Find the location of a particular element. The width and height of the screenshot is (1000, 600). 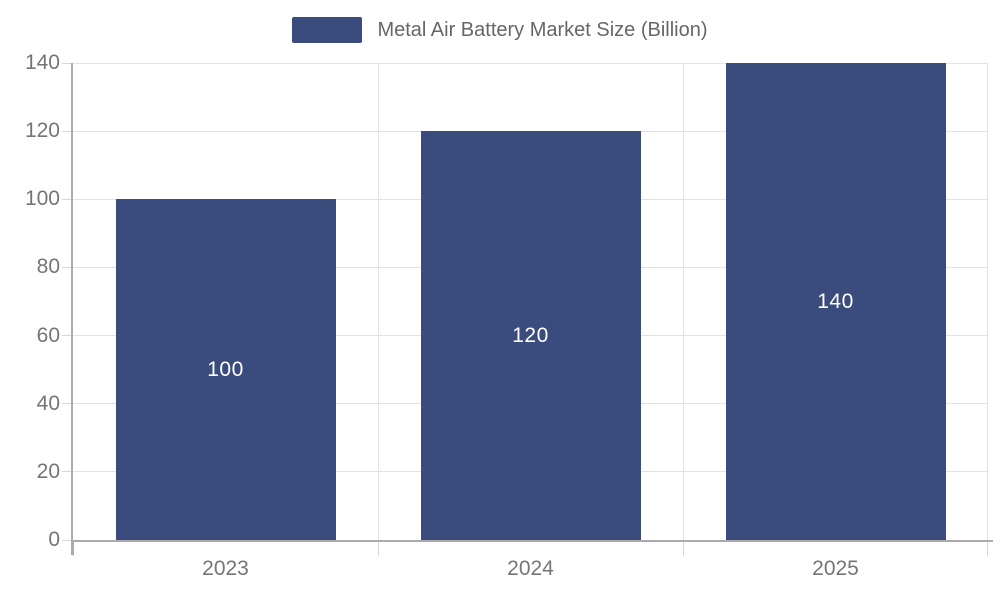

bar-value-label: 120 is located at coordinates (530, 335).